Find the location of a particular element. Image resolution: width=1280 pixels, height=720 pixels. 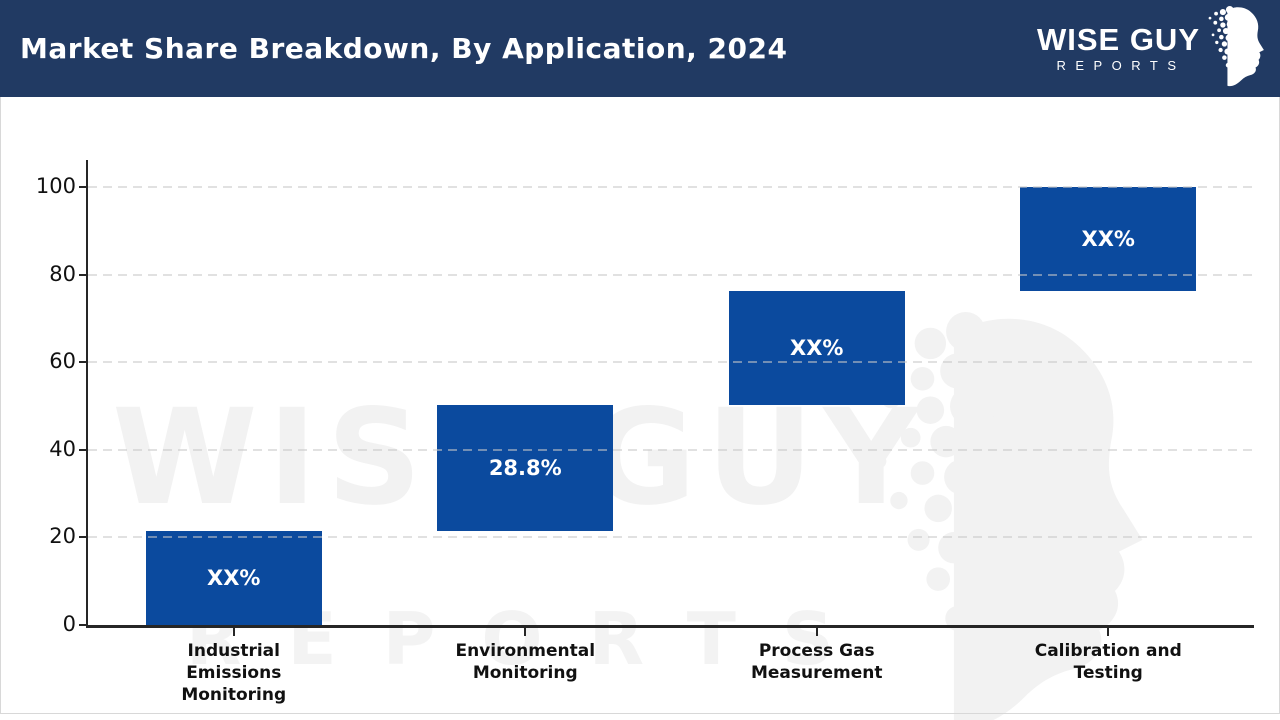

bar-segment: 28.8% is located at coordinates (525, 468).